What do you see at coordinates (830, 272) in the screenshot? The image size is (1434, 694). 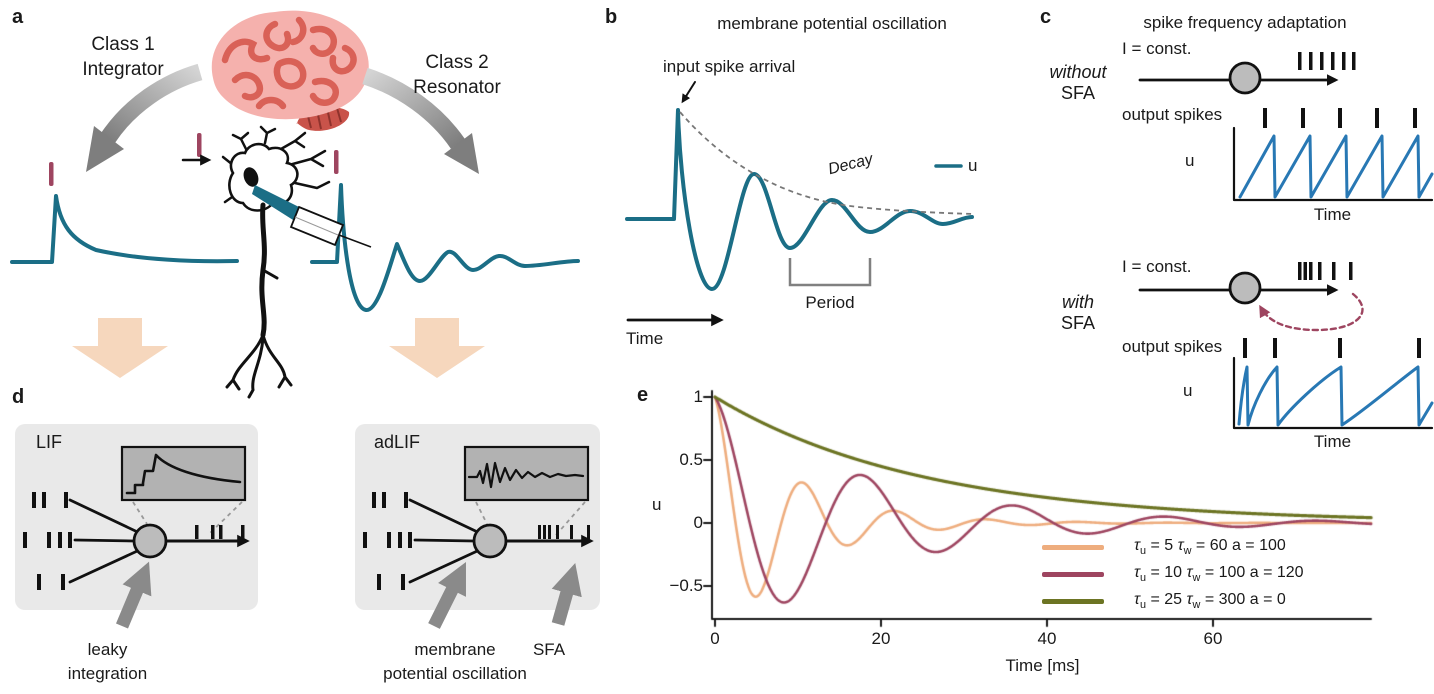 I see `period-bracket` at bounding box center [830, 272].